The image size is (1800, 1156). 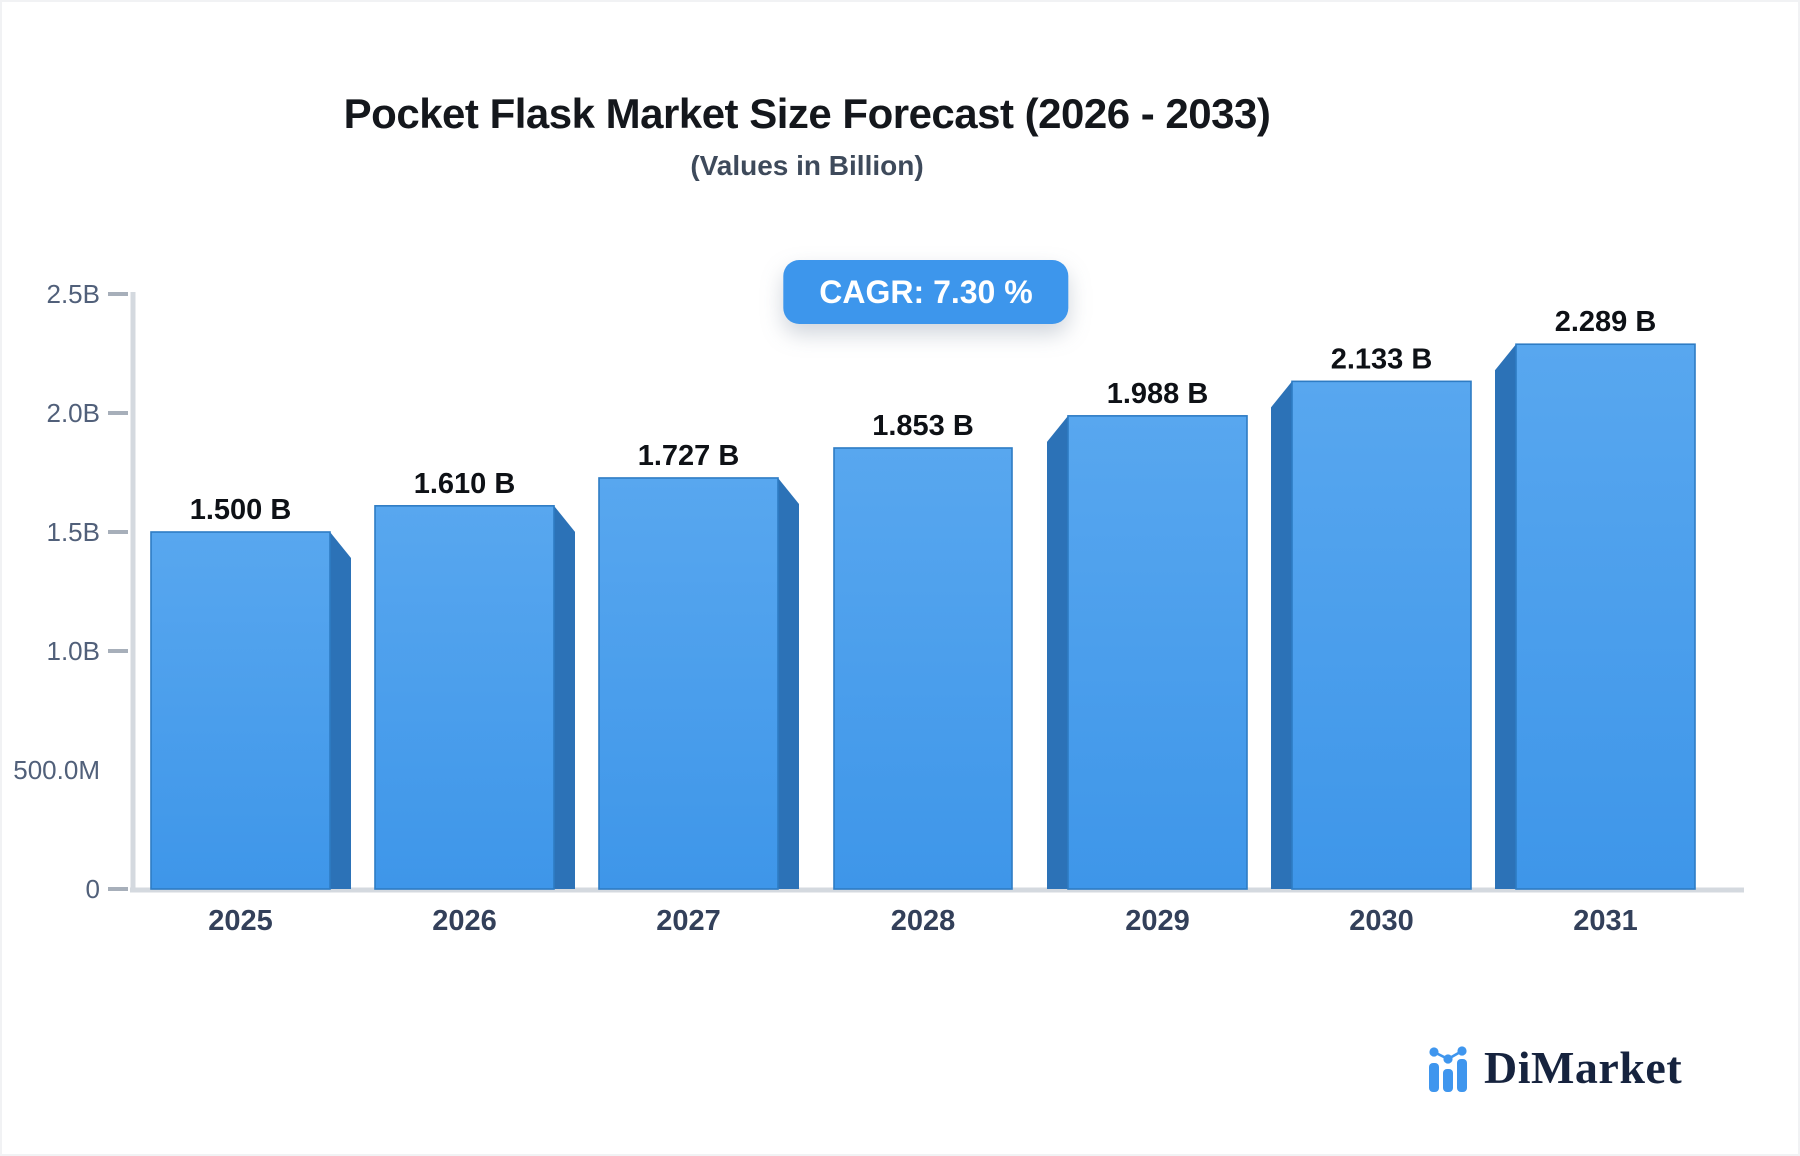 What do you see at coordinates (1158, 394) in the screenshot?
I see `bar-value-label: 1.988 B` at bounding box center [1158, 394].